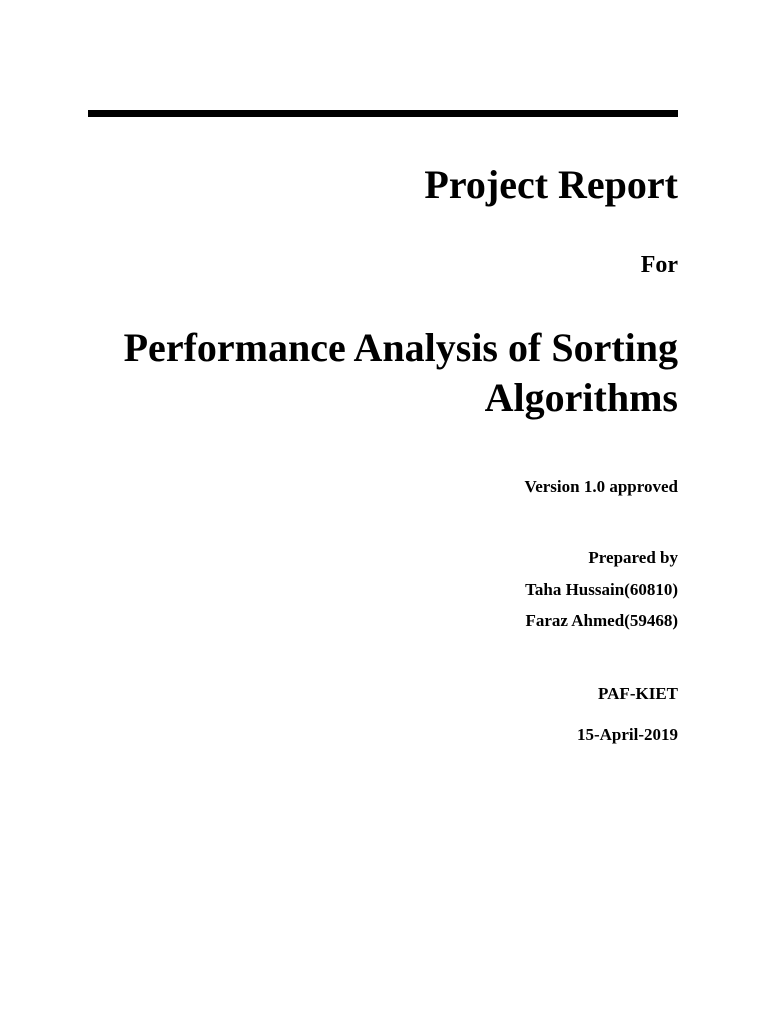  What do you see at coordinates (601, 589) in the screenshot?
I see `author-name: Taha Hussain(60810)` at bounding box center [601, 589].